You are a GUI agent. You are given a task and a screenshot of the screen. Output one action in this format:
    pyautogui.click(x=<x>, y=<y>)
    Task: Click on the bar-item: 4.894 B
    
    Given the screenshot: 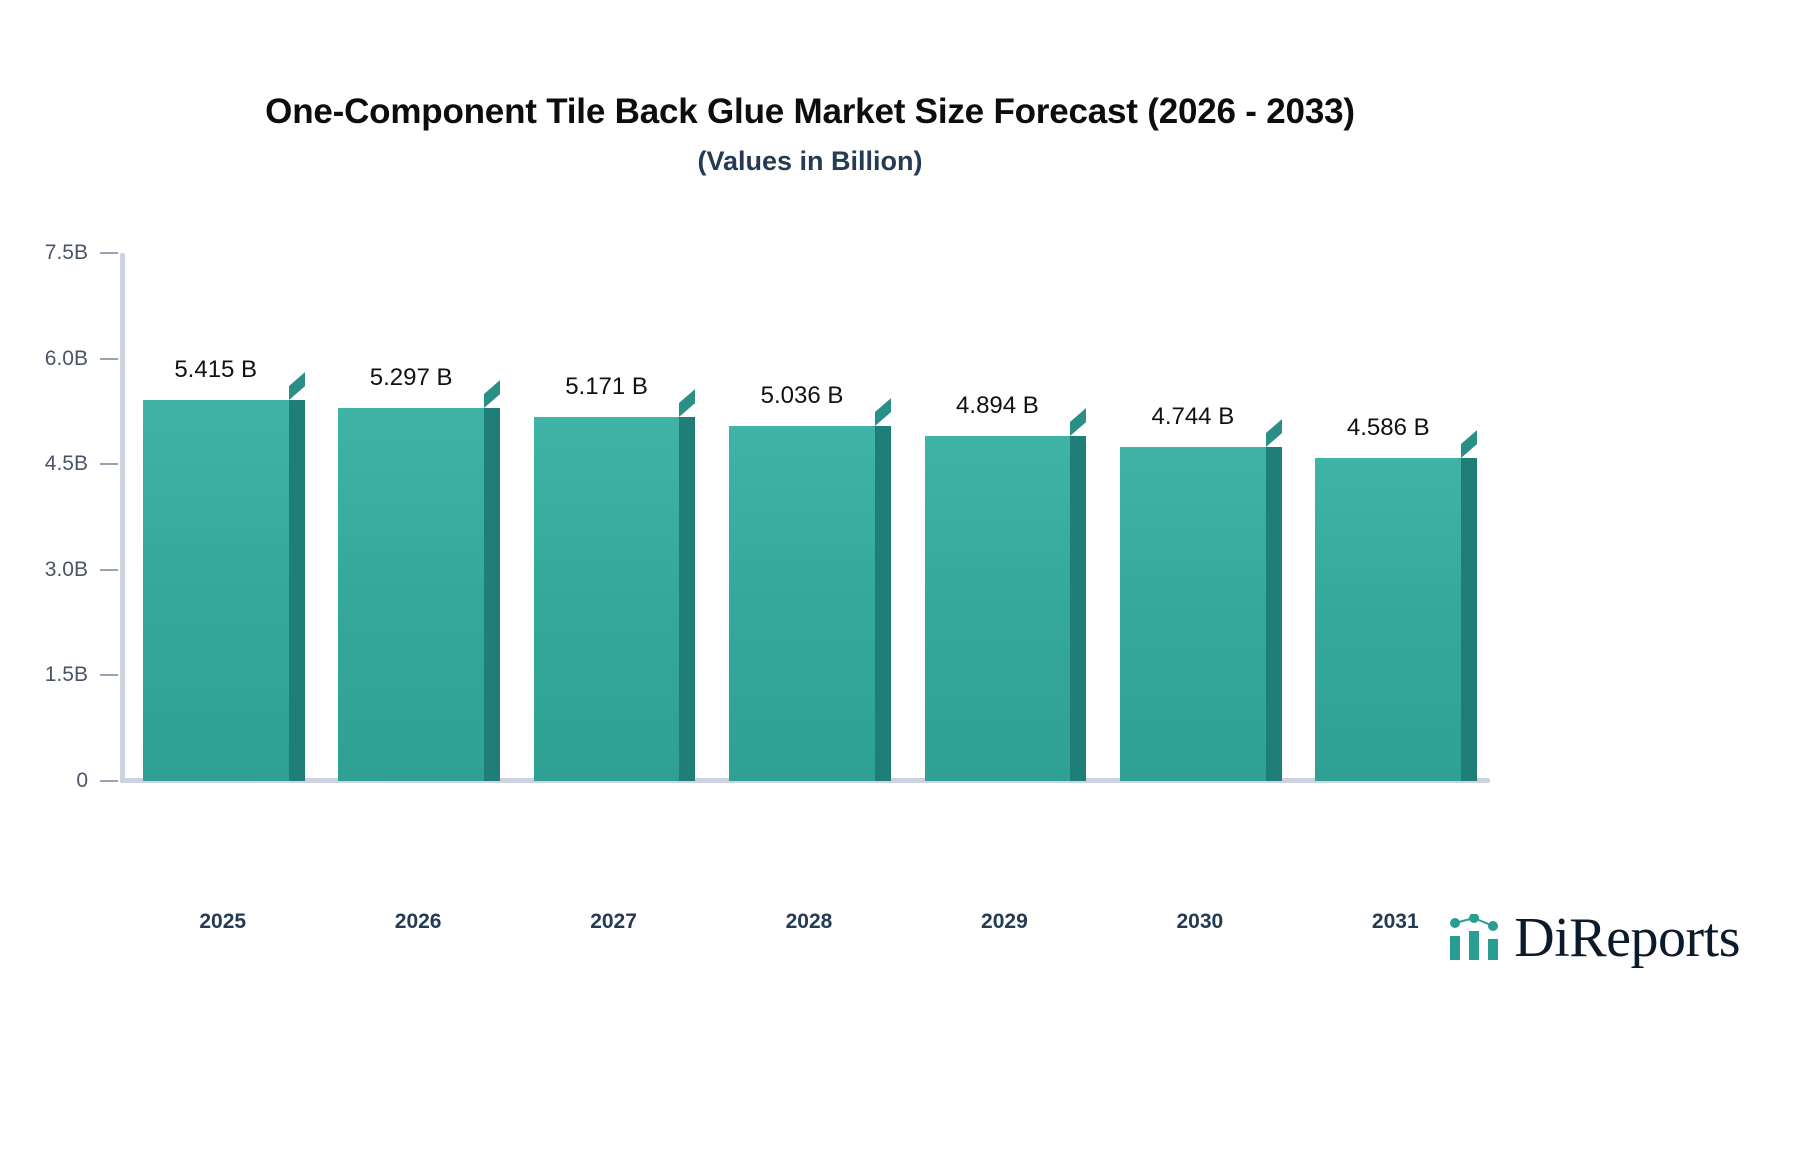 What is the action you would take?
    pyautogui.click(x=1005, y=517)
    